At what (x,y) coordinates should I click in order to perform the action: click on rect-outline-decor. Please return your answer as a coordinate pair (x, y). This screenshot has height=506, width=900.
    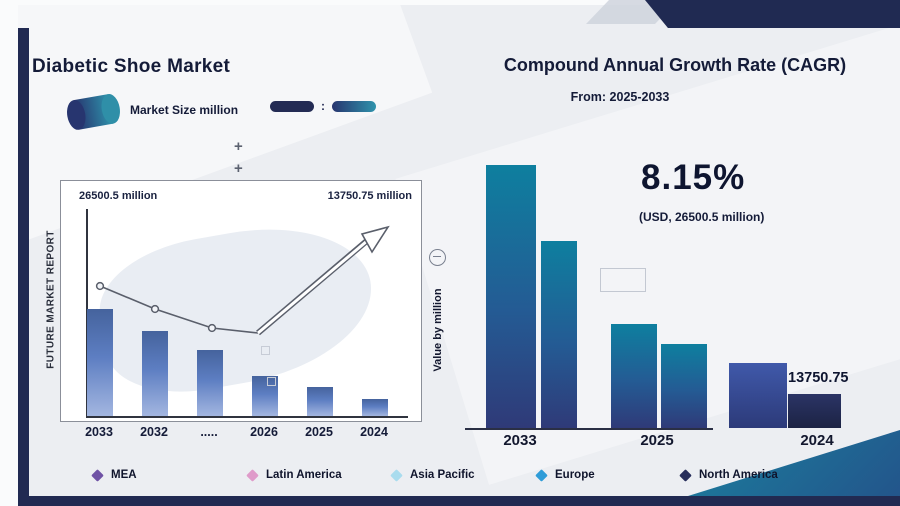
    Looking at the image, I should click on (623, 280).